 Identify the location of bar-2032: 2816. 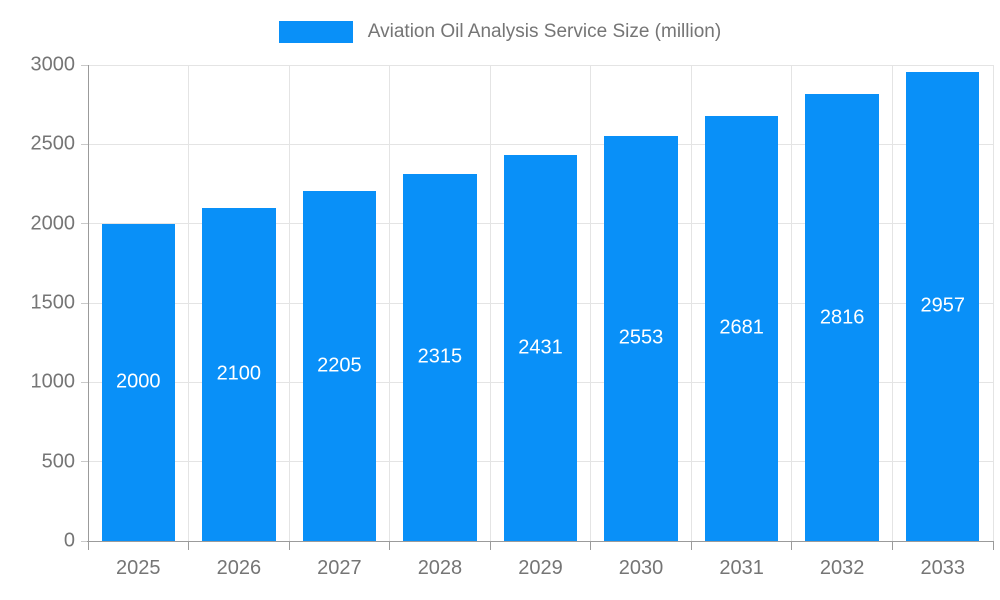
(842, 317).